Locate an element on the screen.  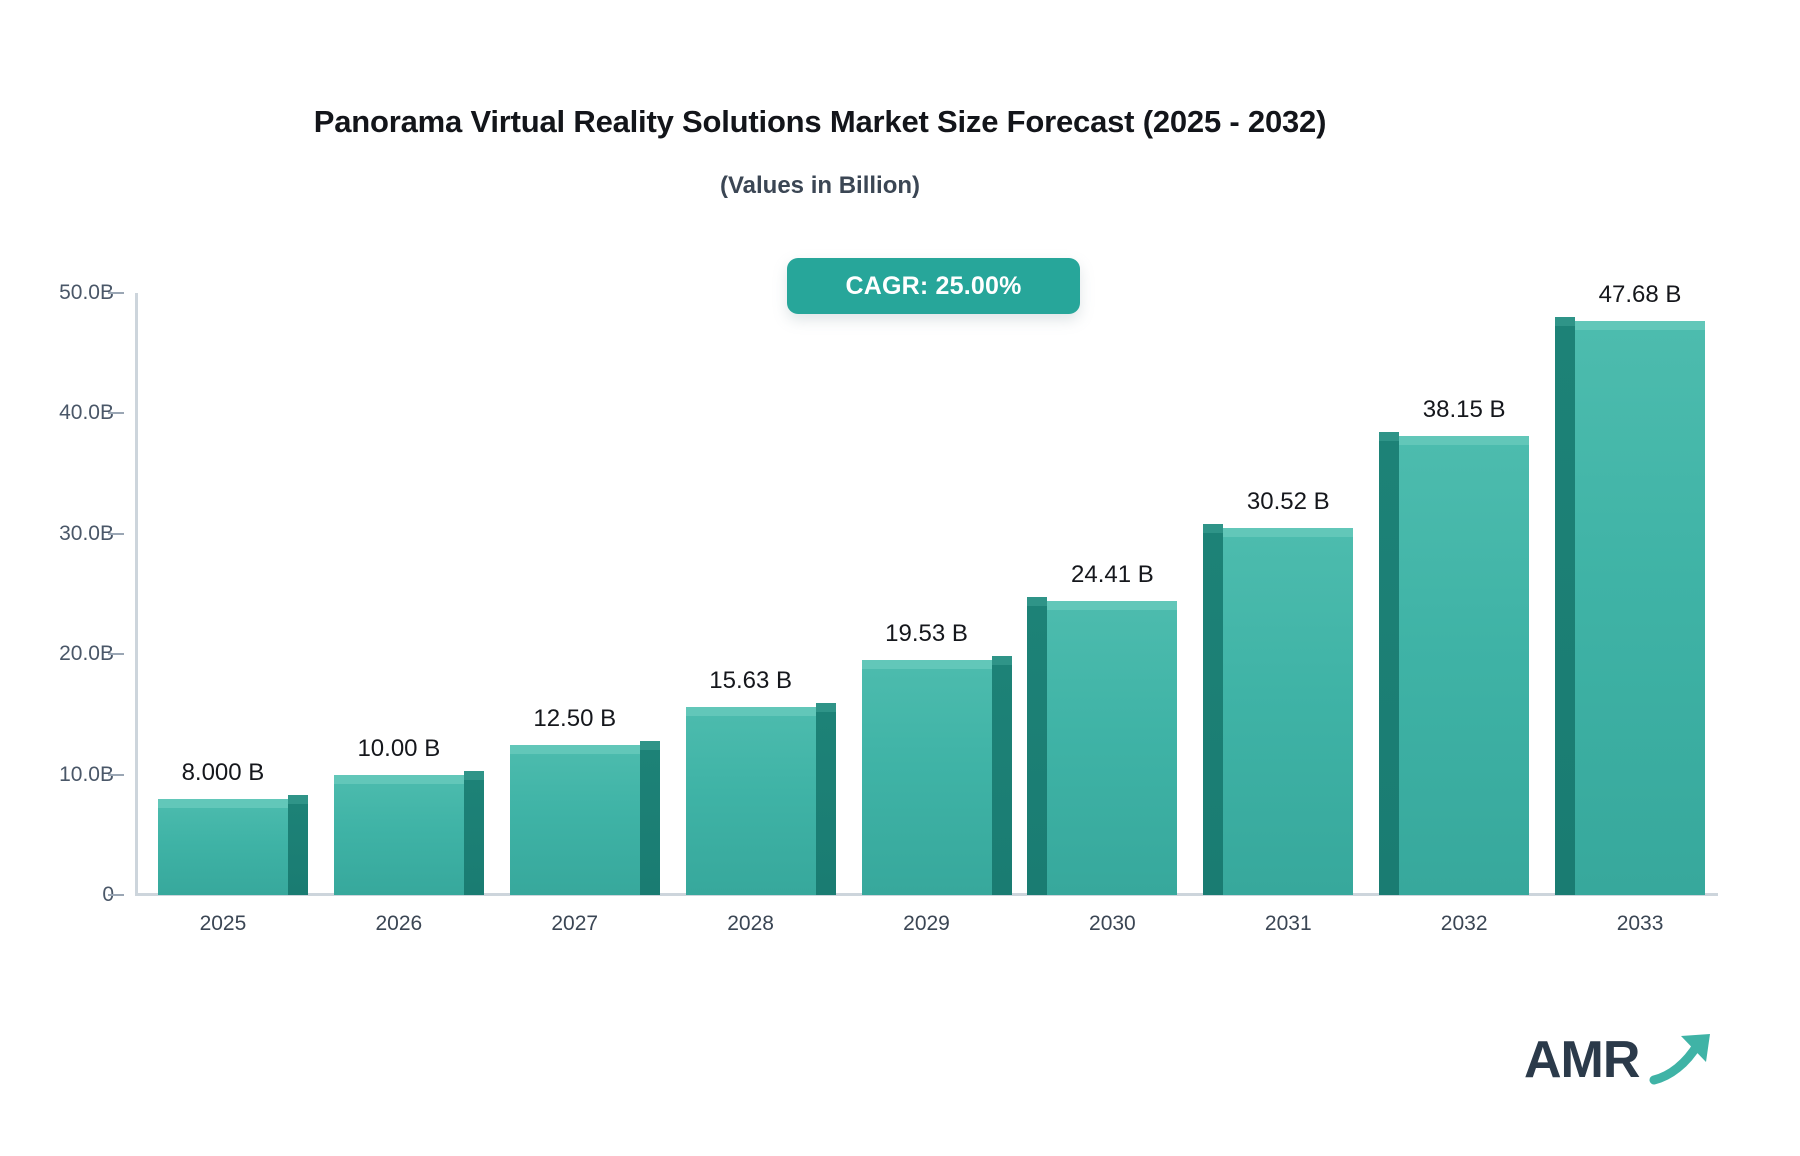
y-axis-tick-label: 10.0B is located at coordinates (86, 774).